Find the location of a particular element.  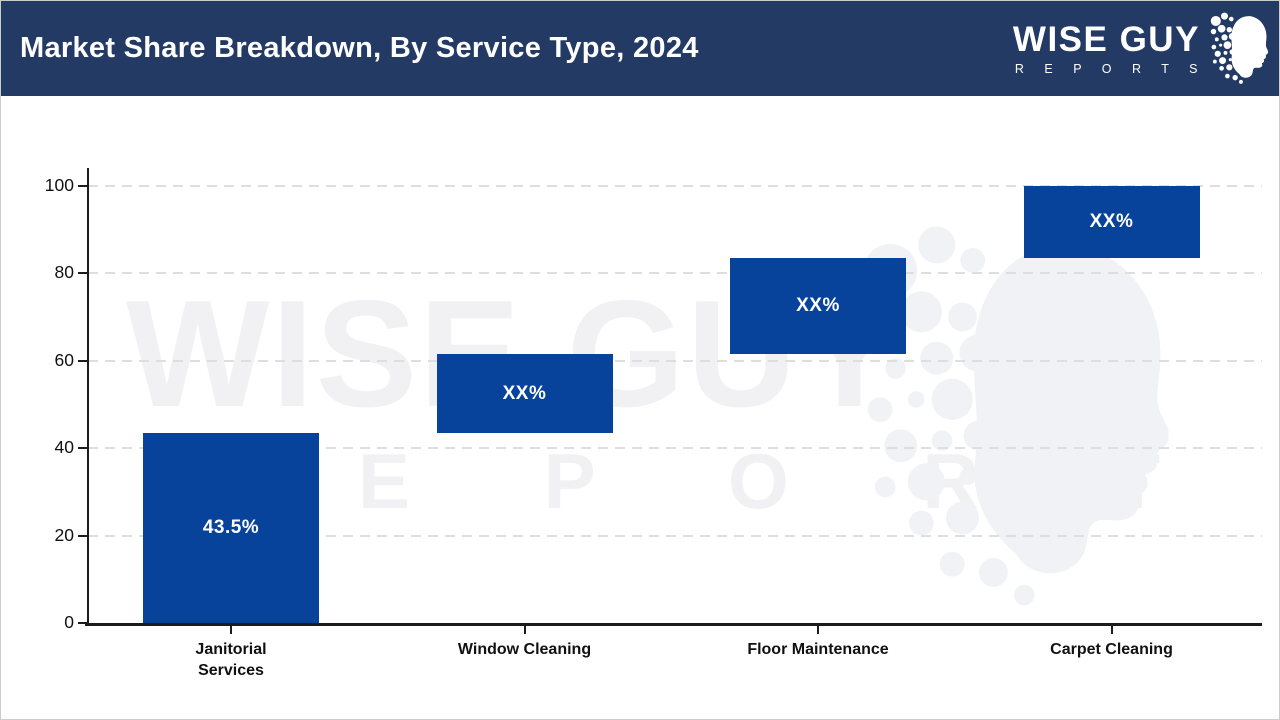

x-axis-category-label: Window Cleaning is located at coordinates (524, 649).